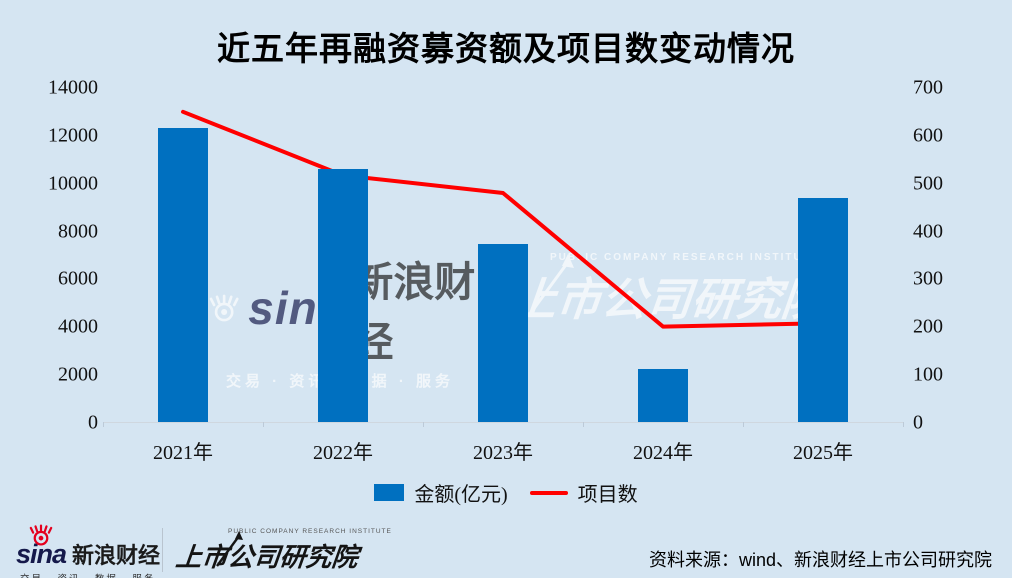 Image resolution: width=1012 pixels, height=578 pixels. Describe the element at coordinates (928, 326) in the screenshot. I see `y-right-tick-200: 200` at that location.